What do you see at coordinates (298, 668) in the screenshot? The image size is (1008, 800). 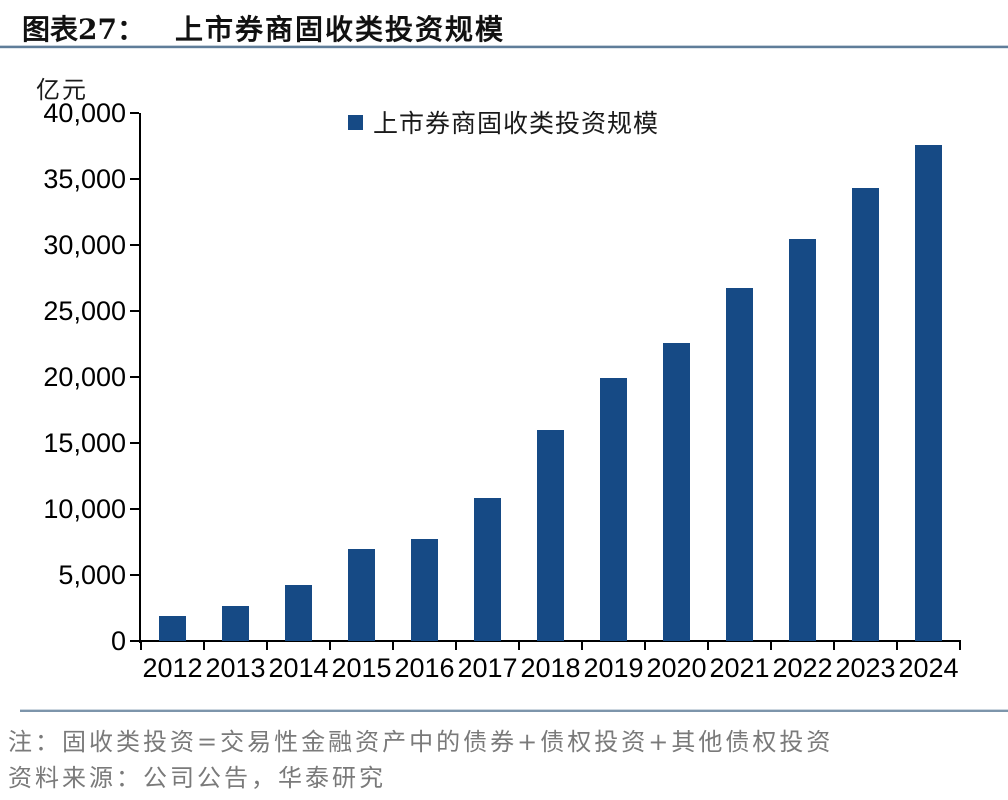 I see `x-tick-label: 2014` at bounding box center [298, 668].